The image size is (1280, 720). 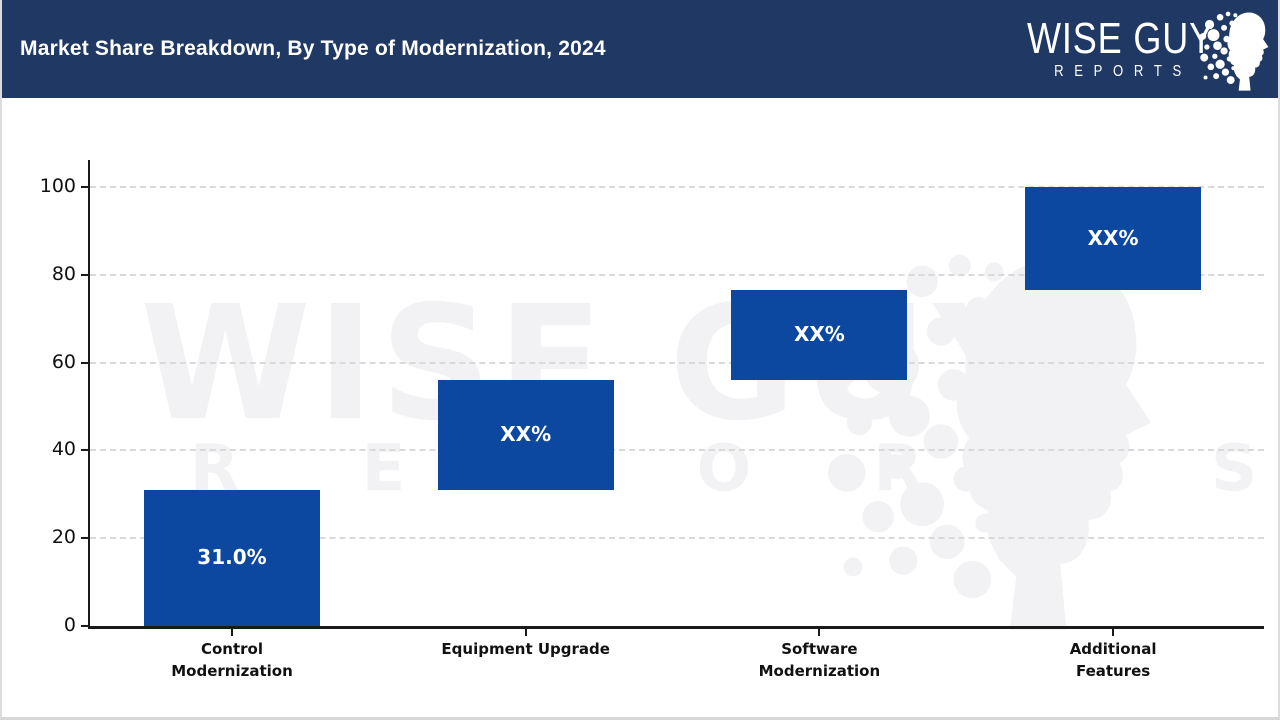 I want to click on category-label-4: Additional Features, so click(x=1113, y=661).